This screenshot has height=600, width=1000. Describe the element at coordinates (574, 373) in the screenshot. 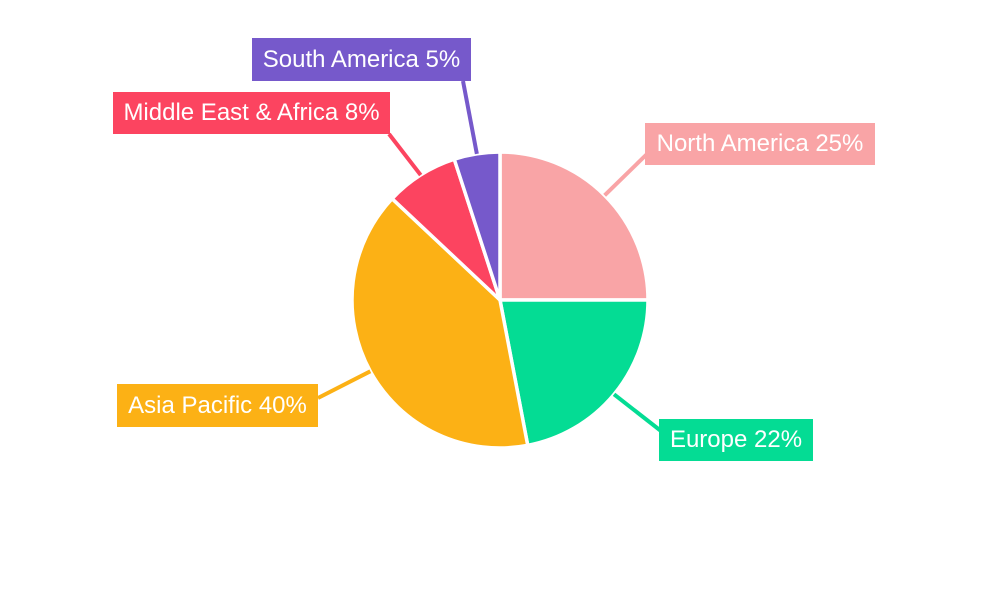

I see `pie-slice-europe` at that location.